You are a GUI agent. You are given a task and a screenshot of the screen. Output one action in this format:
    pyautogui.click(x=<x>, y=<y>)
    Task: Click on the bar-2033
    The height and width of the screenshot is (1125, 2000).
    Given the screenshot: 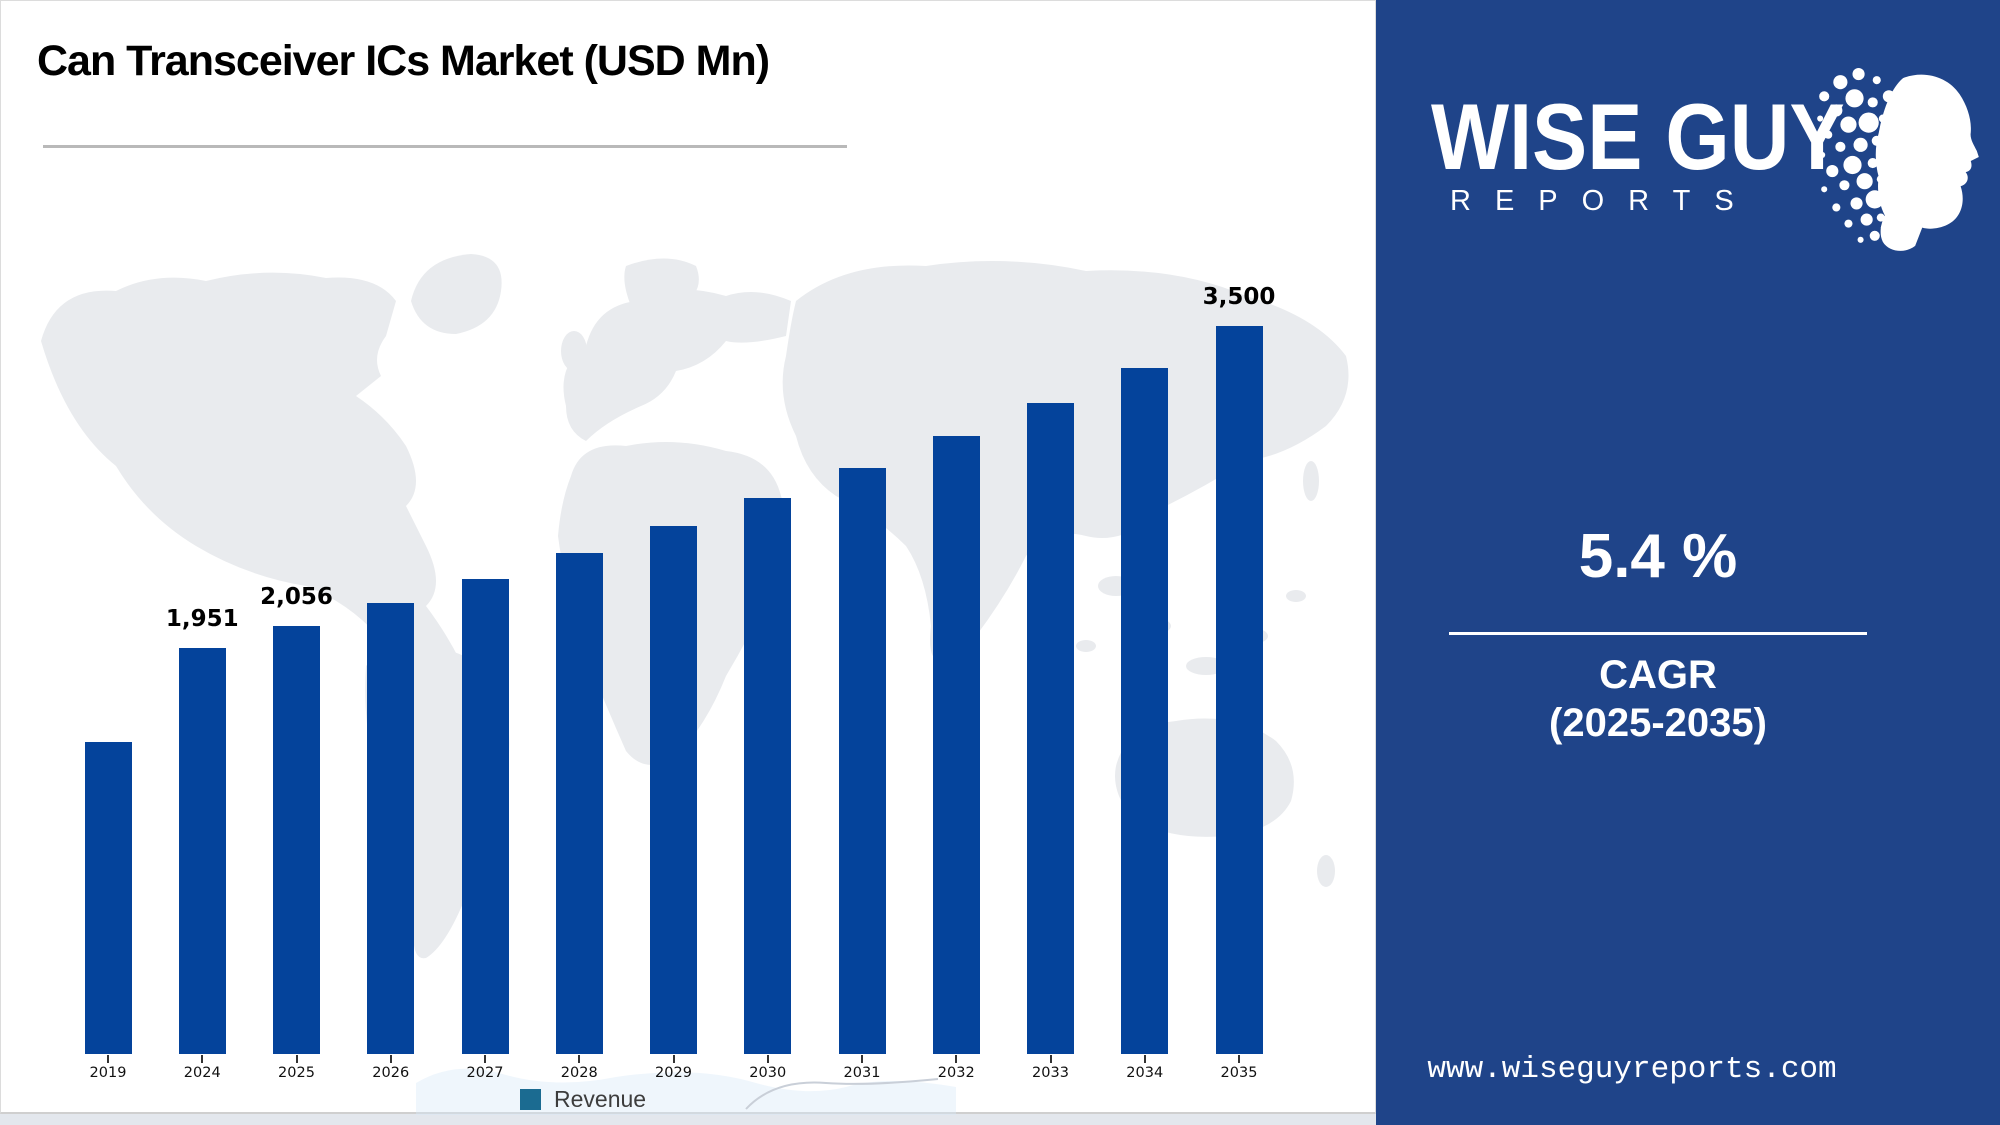 What is the action you would take?
    pyautogui.click(x=1050, y=728)
    